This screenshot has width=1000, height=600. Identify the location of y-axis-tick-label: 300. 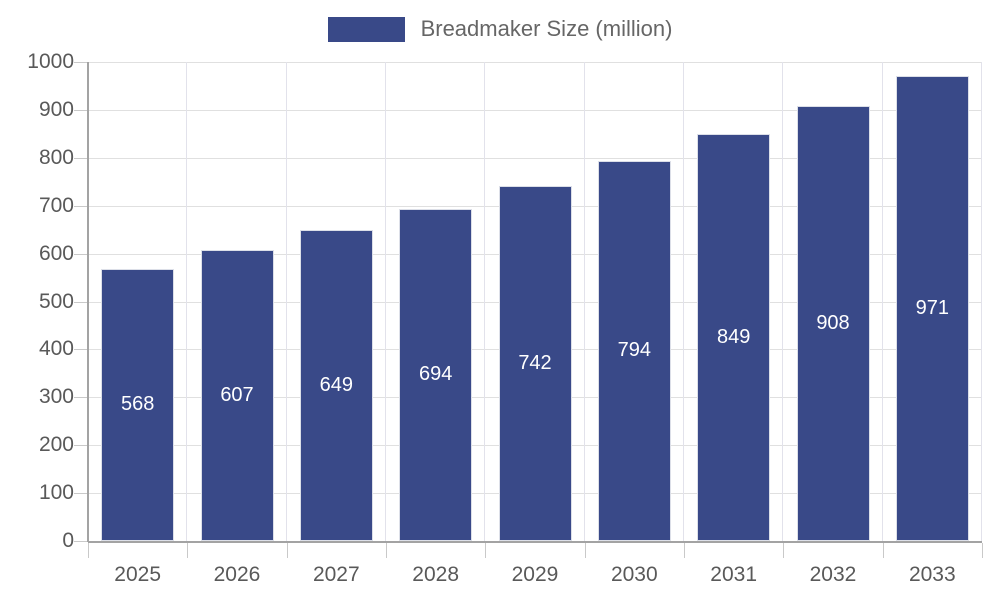
(56, 397).